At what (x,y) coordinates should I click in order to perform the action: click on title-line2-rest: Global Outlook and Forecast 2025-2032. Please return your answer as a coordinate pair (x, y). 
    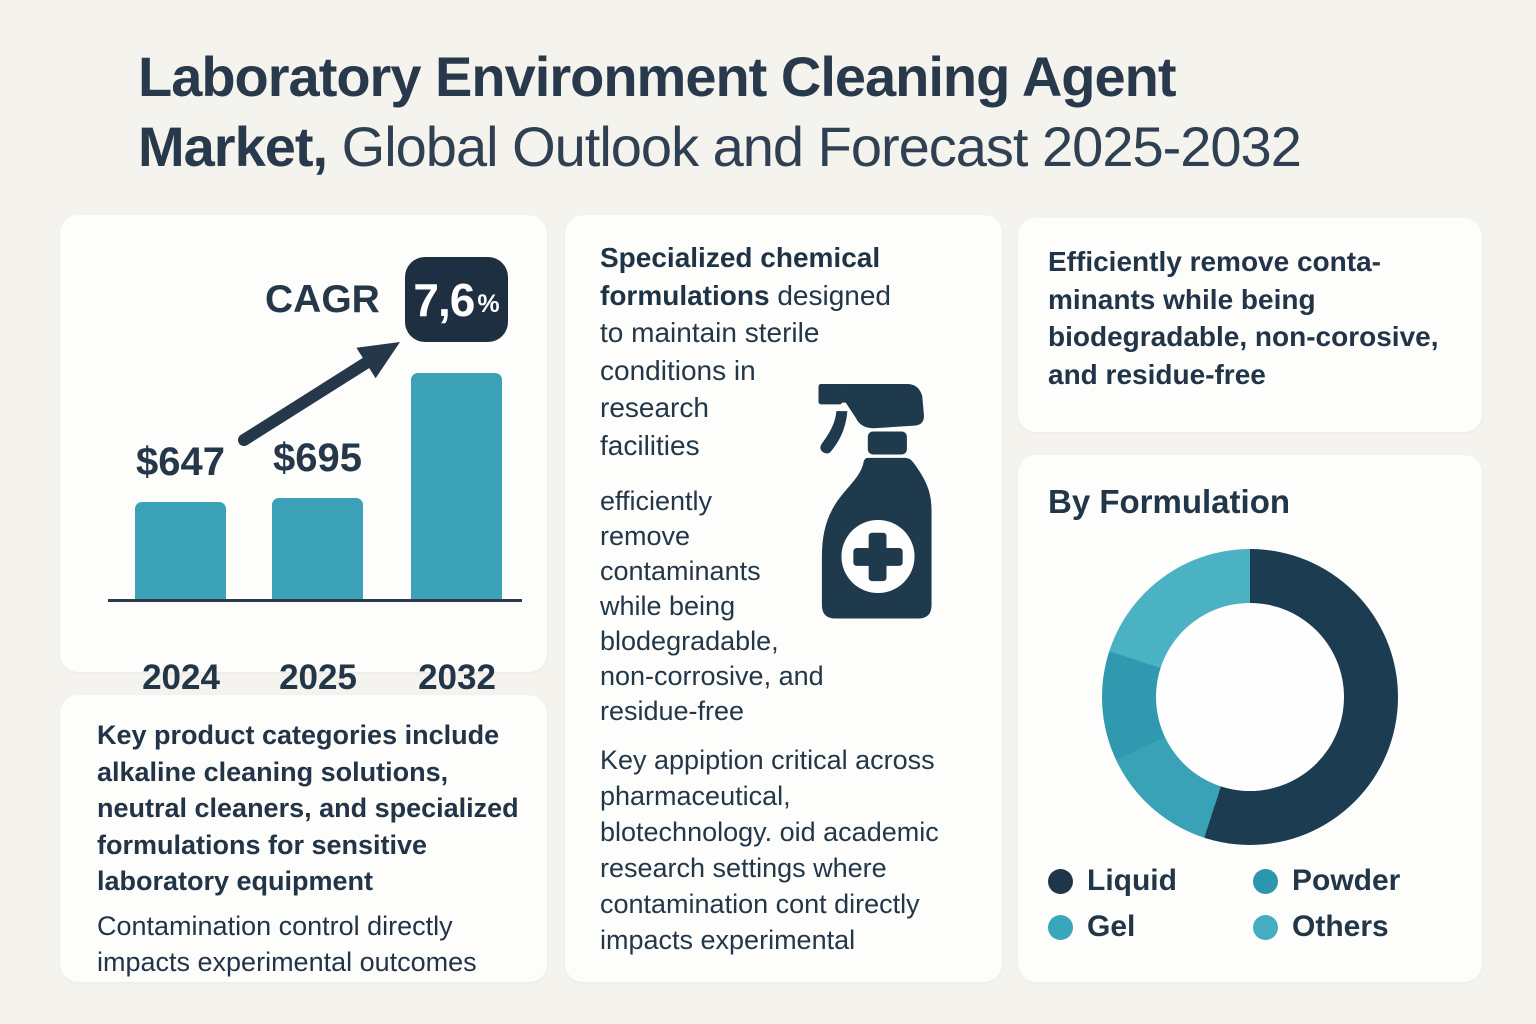
    Looking at the image, I should click on (814, 146).